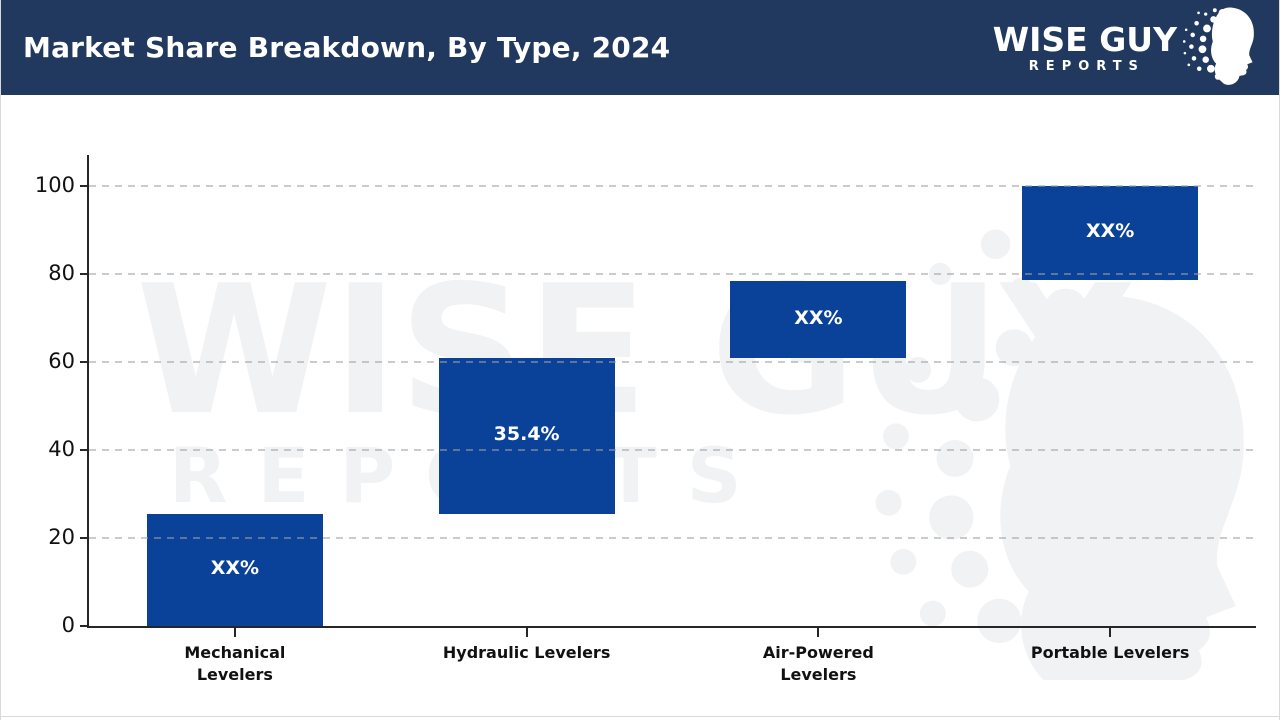 The image size is (1280, 720). I want to click on y-axis, so click(88, 391).